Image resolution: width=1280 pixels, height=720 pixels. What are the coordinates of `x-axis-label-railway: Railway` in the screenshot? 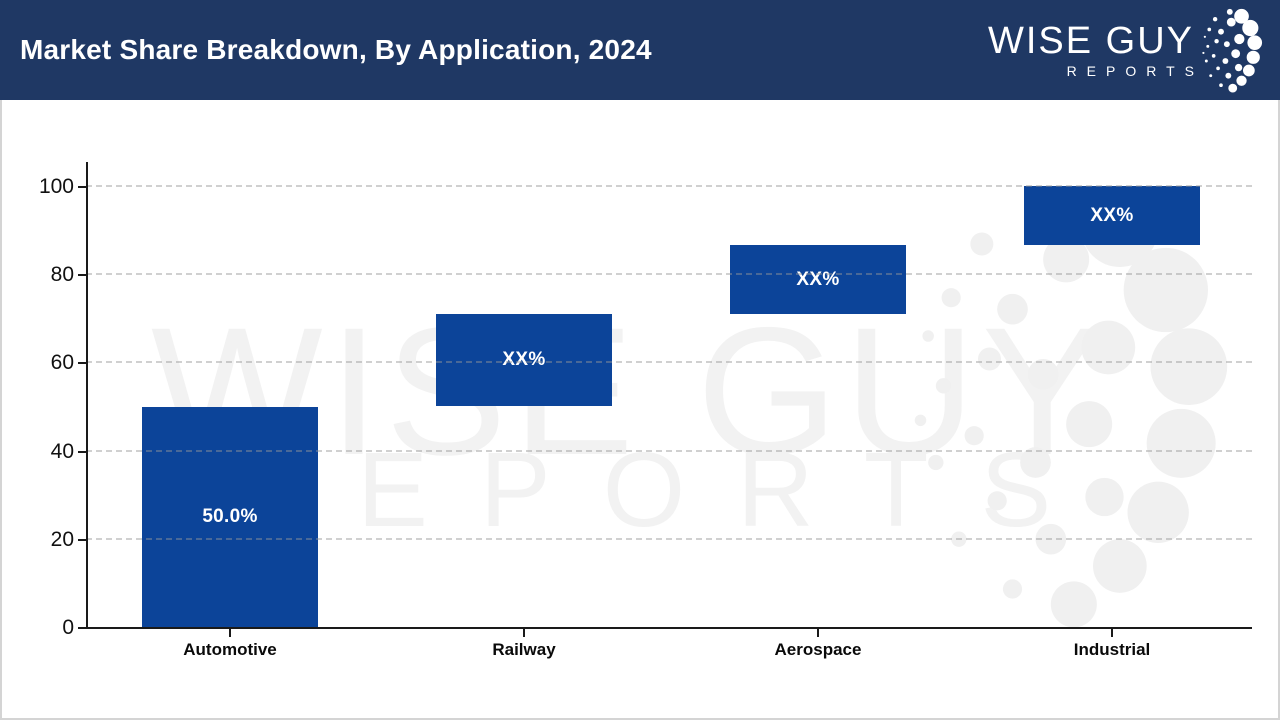 It's located at (524, 649).